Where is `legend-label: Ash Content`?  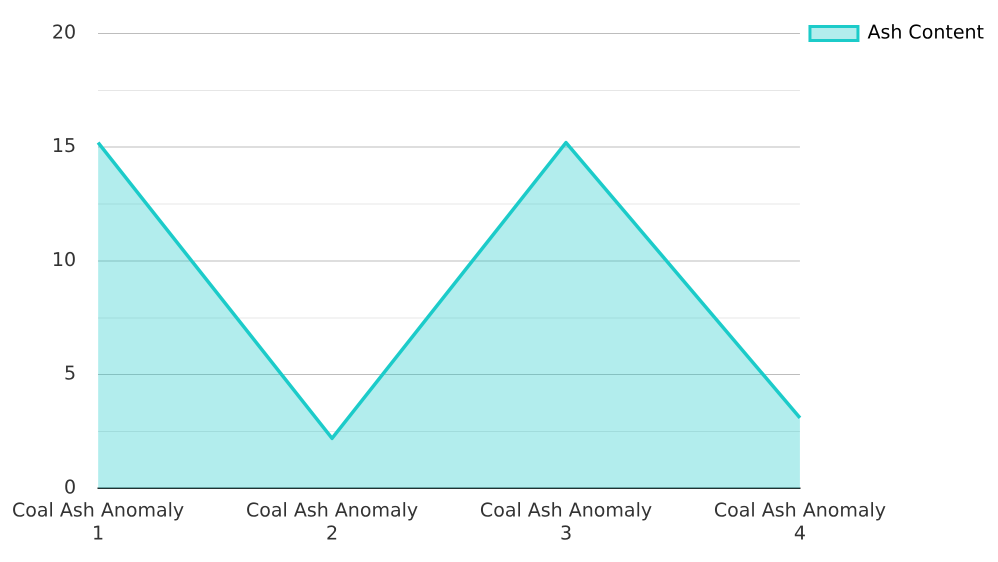 legend-label: Ash Content is located at coordinates (925, 32).